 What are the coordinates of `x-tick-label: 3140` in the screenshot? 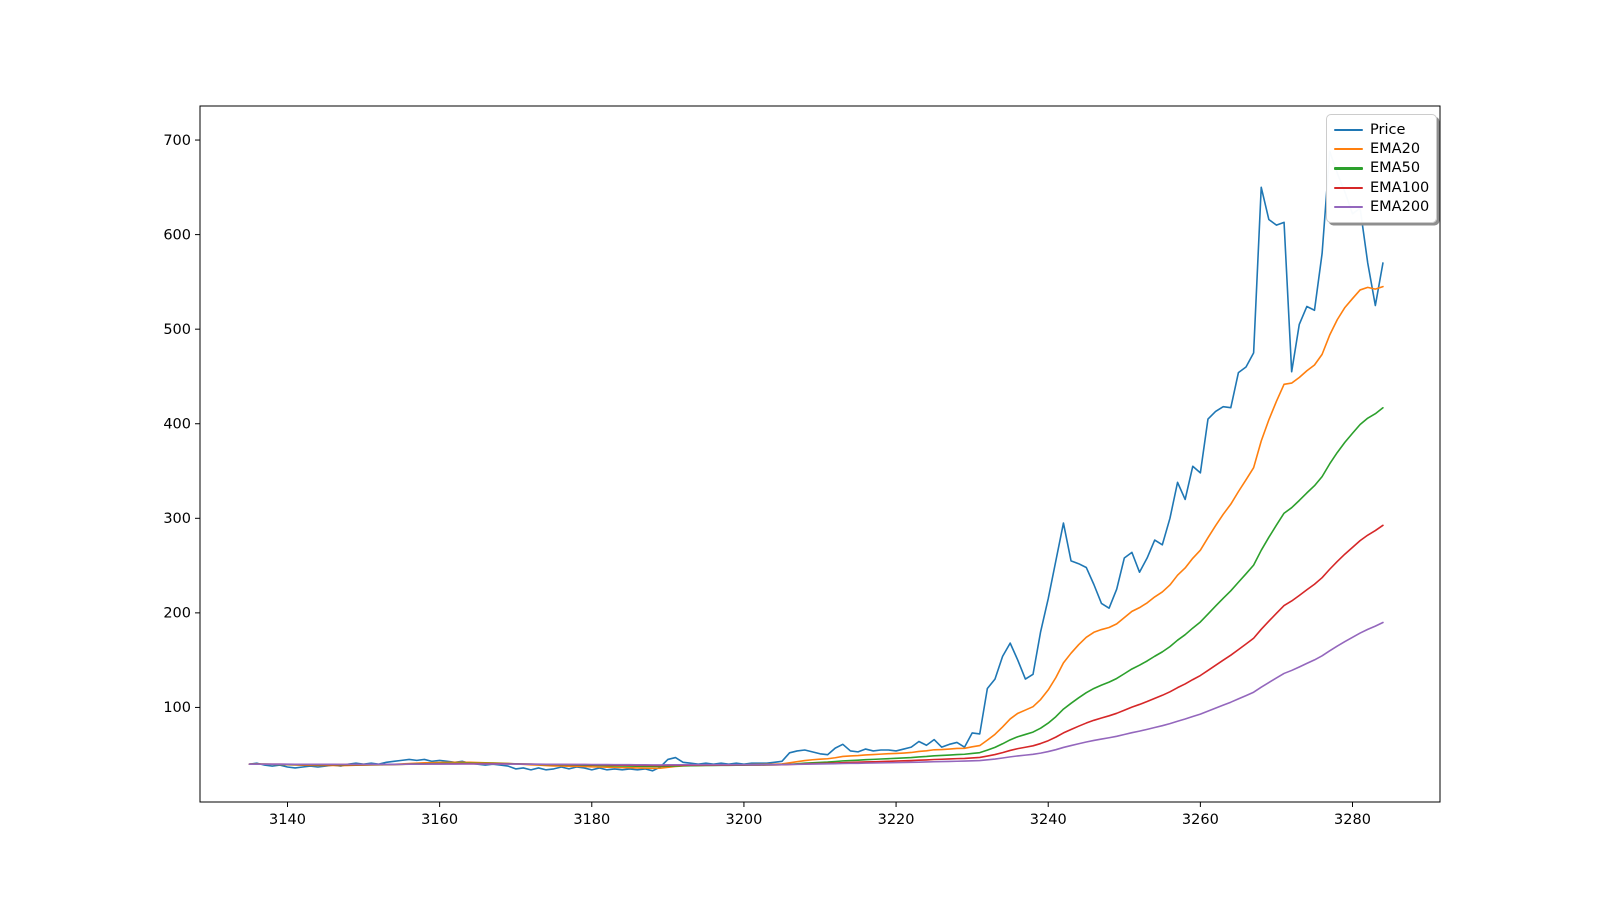 It's located at (287, 820).